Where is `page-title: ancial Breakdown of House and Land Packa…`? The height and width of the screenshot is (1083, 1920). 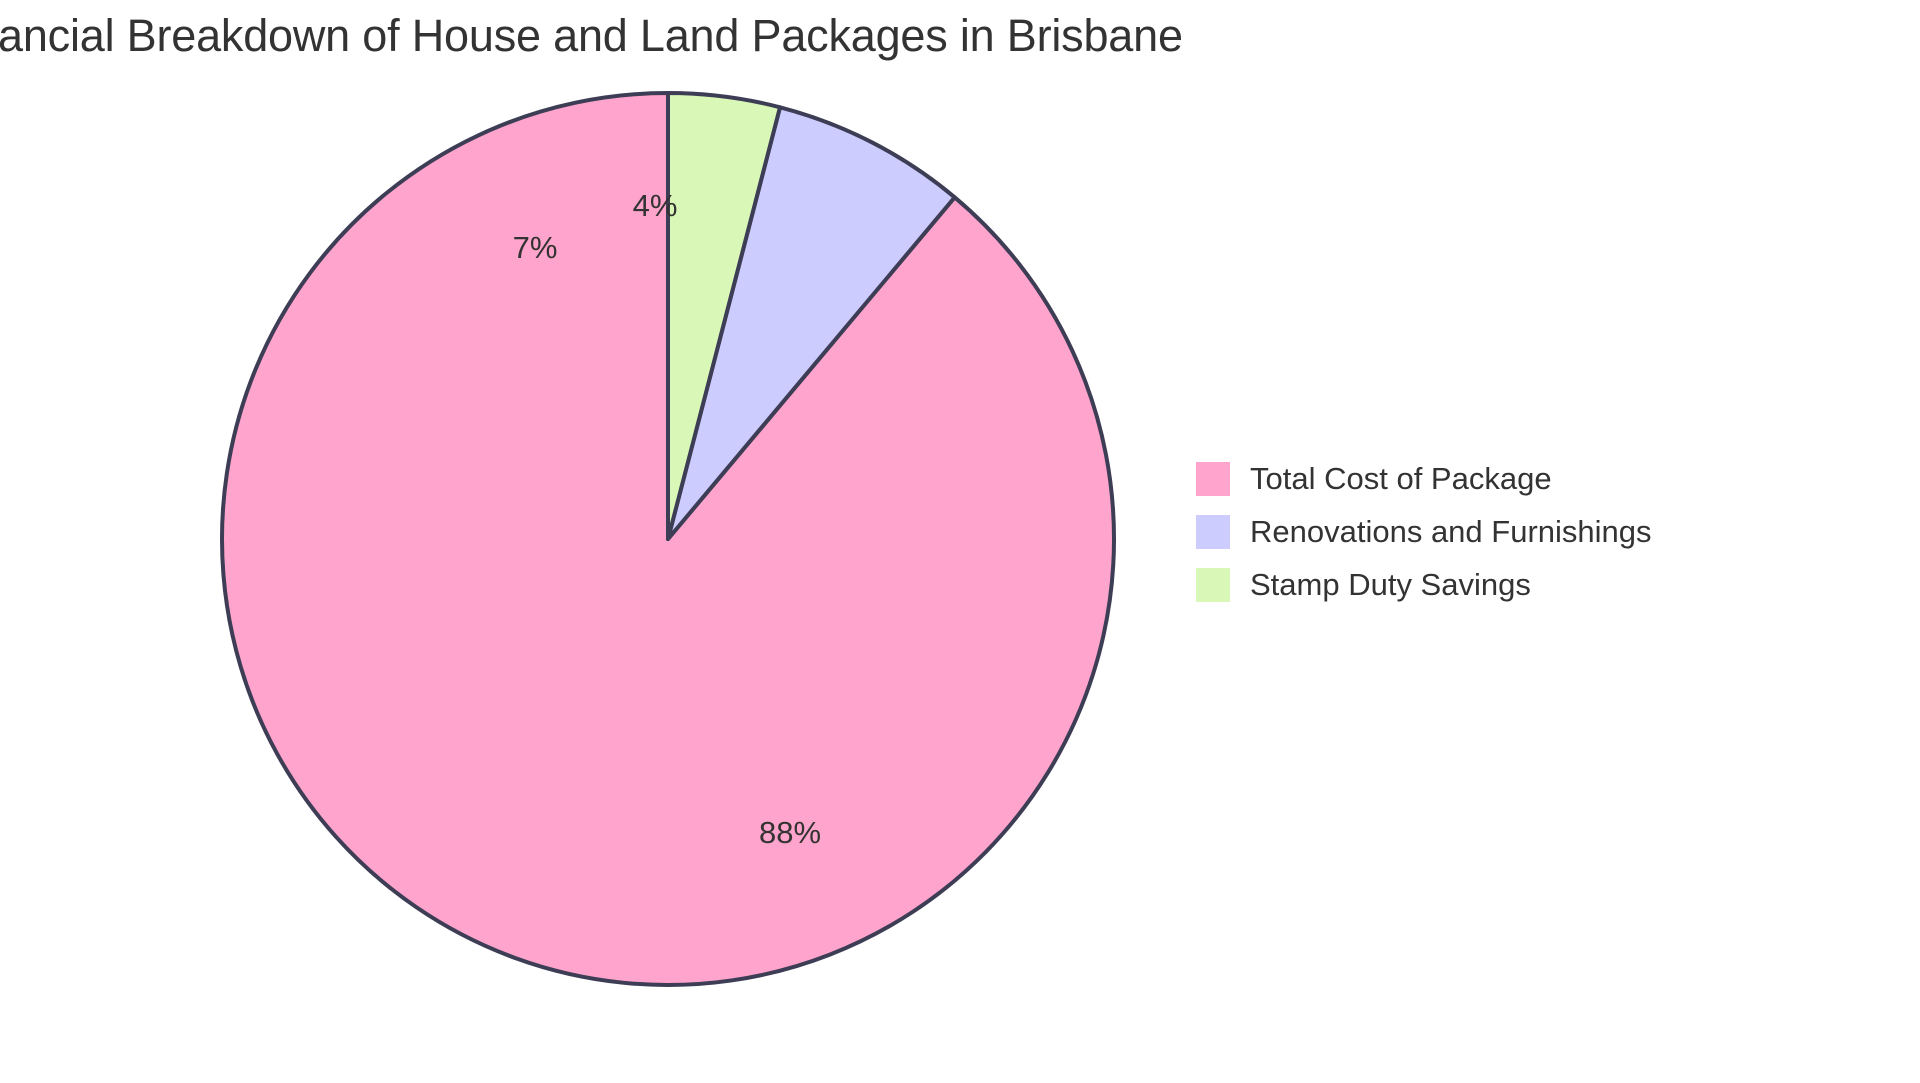
page-title: ancial Breakdown of House and Land Packa… is located at coordinates (591, 35).